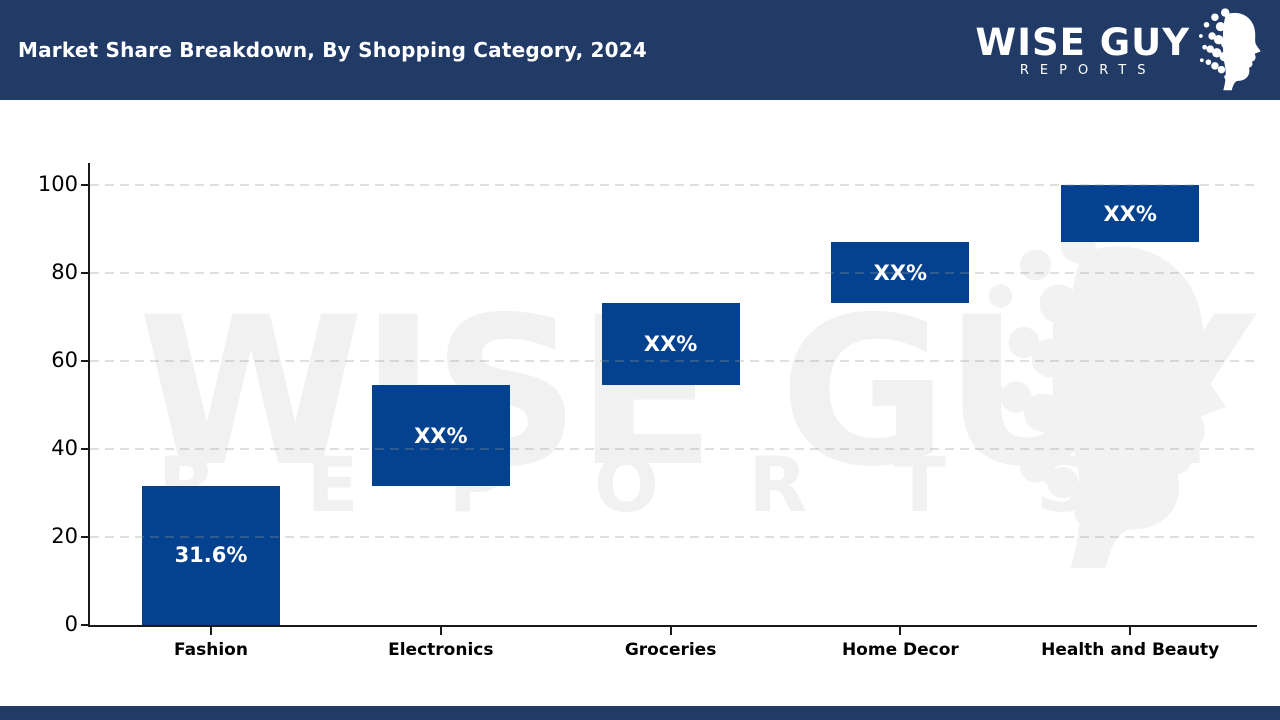 The height and width of the screenshot is (720, 1280). What do you see at coordinates (64, 360) in the screenshot?
I see `y-tick-label: 60` at bounding box center [64, 360].